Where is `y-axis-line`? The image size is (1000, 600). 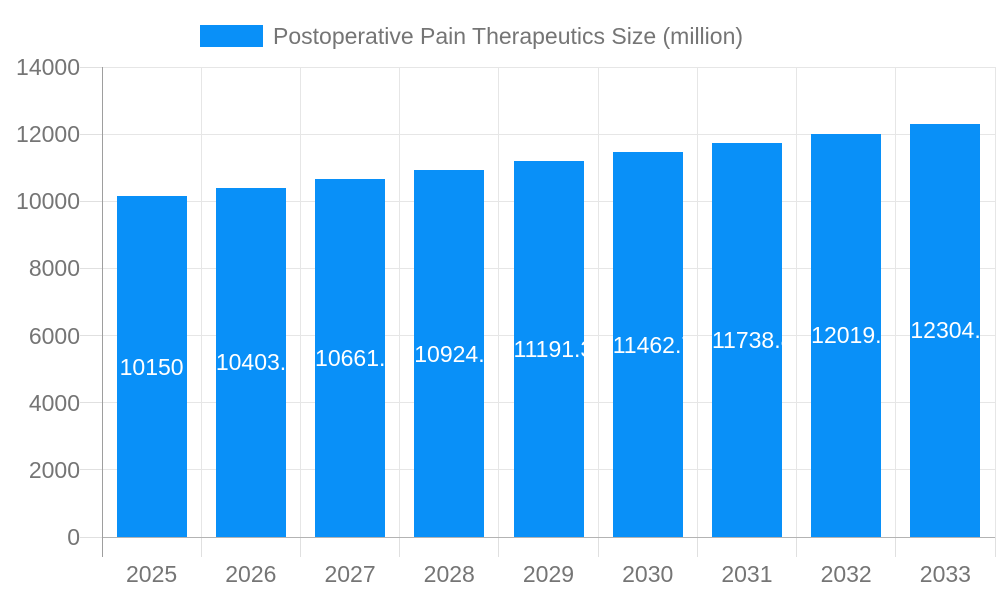 y-axis-line is located at coordinates (102, 312).